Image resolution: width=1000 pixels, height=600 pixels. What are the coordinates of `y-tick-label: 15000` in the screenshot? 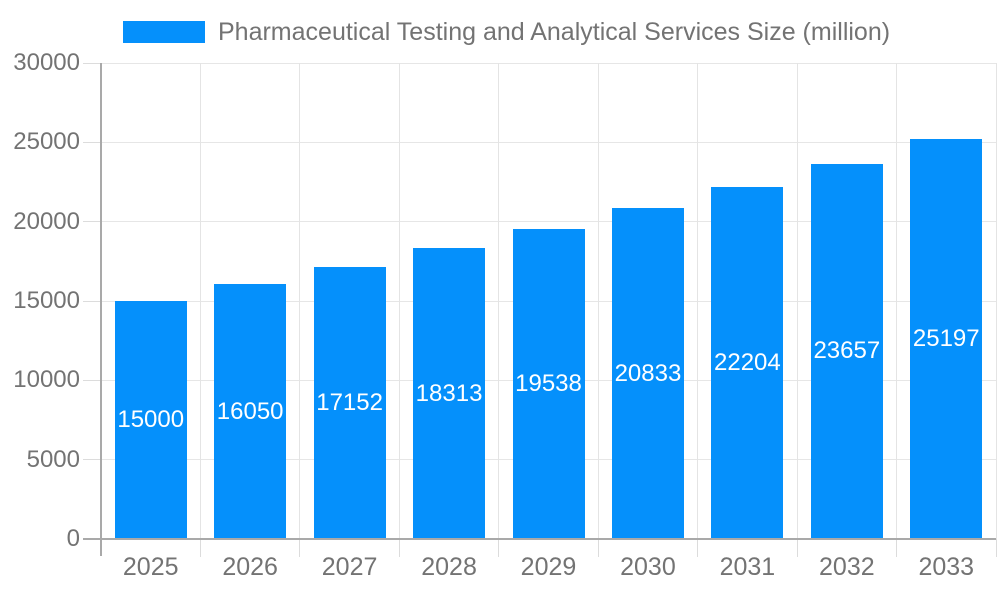 It's located at (46, 300).